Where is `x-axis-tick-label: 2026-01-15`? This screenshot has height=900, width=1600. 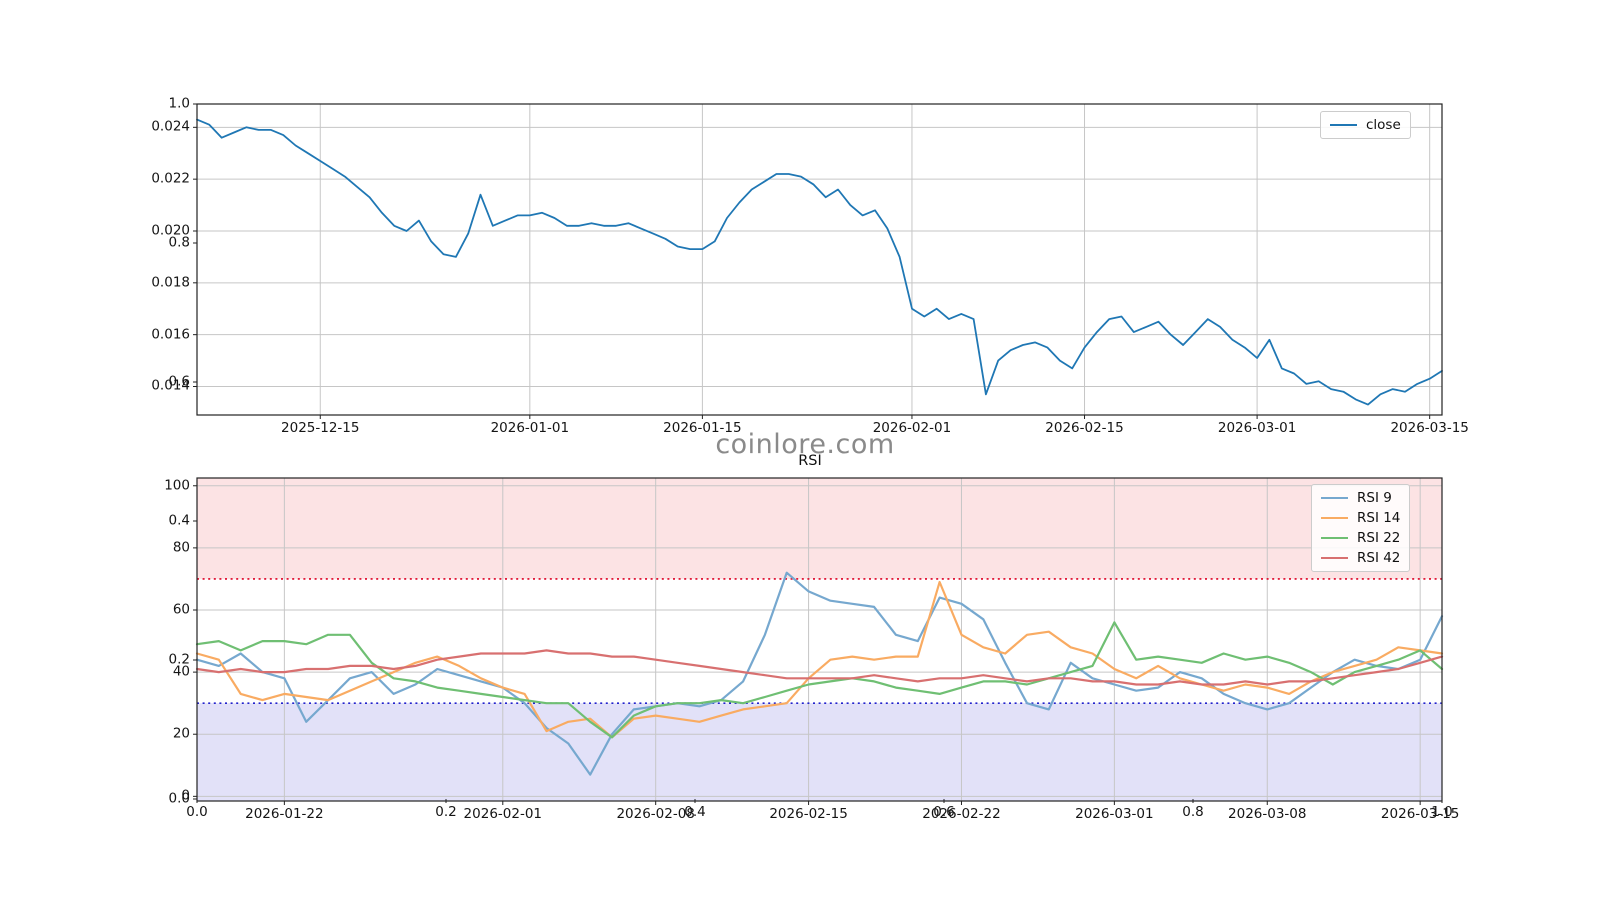
x-axis-tick-label: 2026-01-15 is located at coordinates (702, 428).